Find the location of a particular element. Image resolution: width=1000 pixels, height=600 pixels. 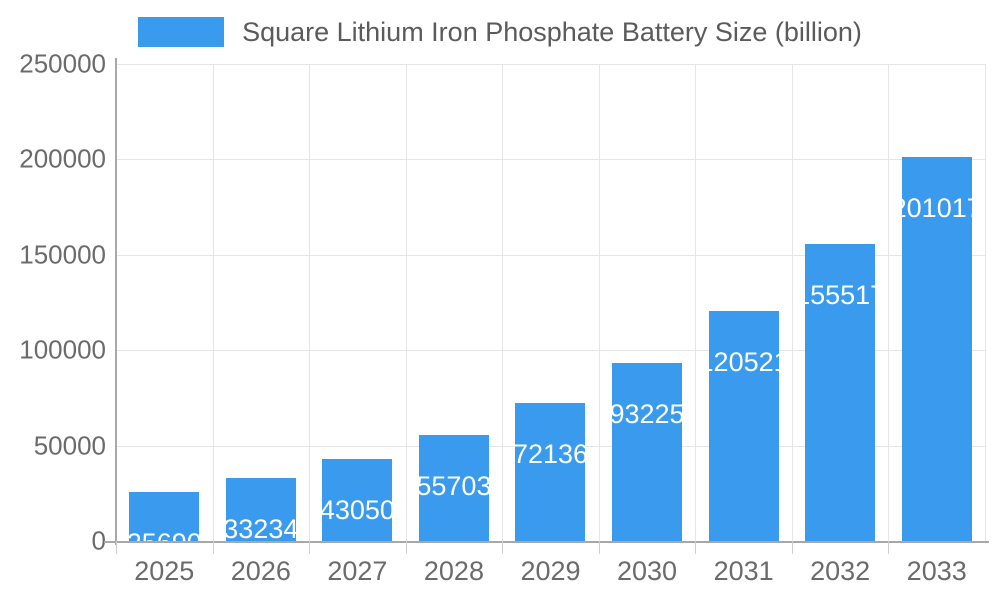

x-axis-tick-label: 2025 is located at coordinates (164, 571).